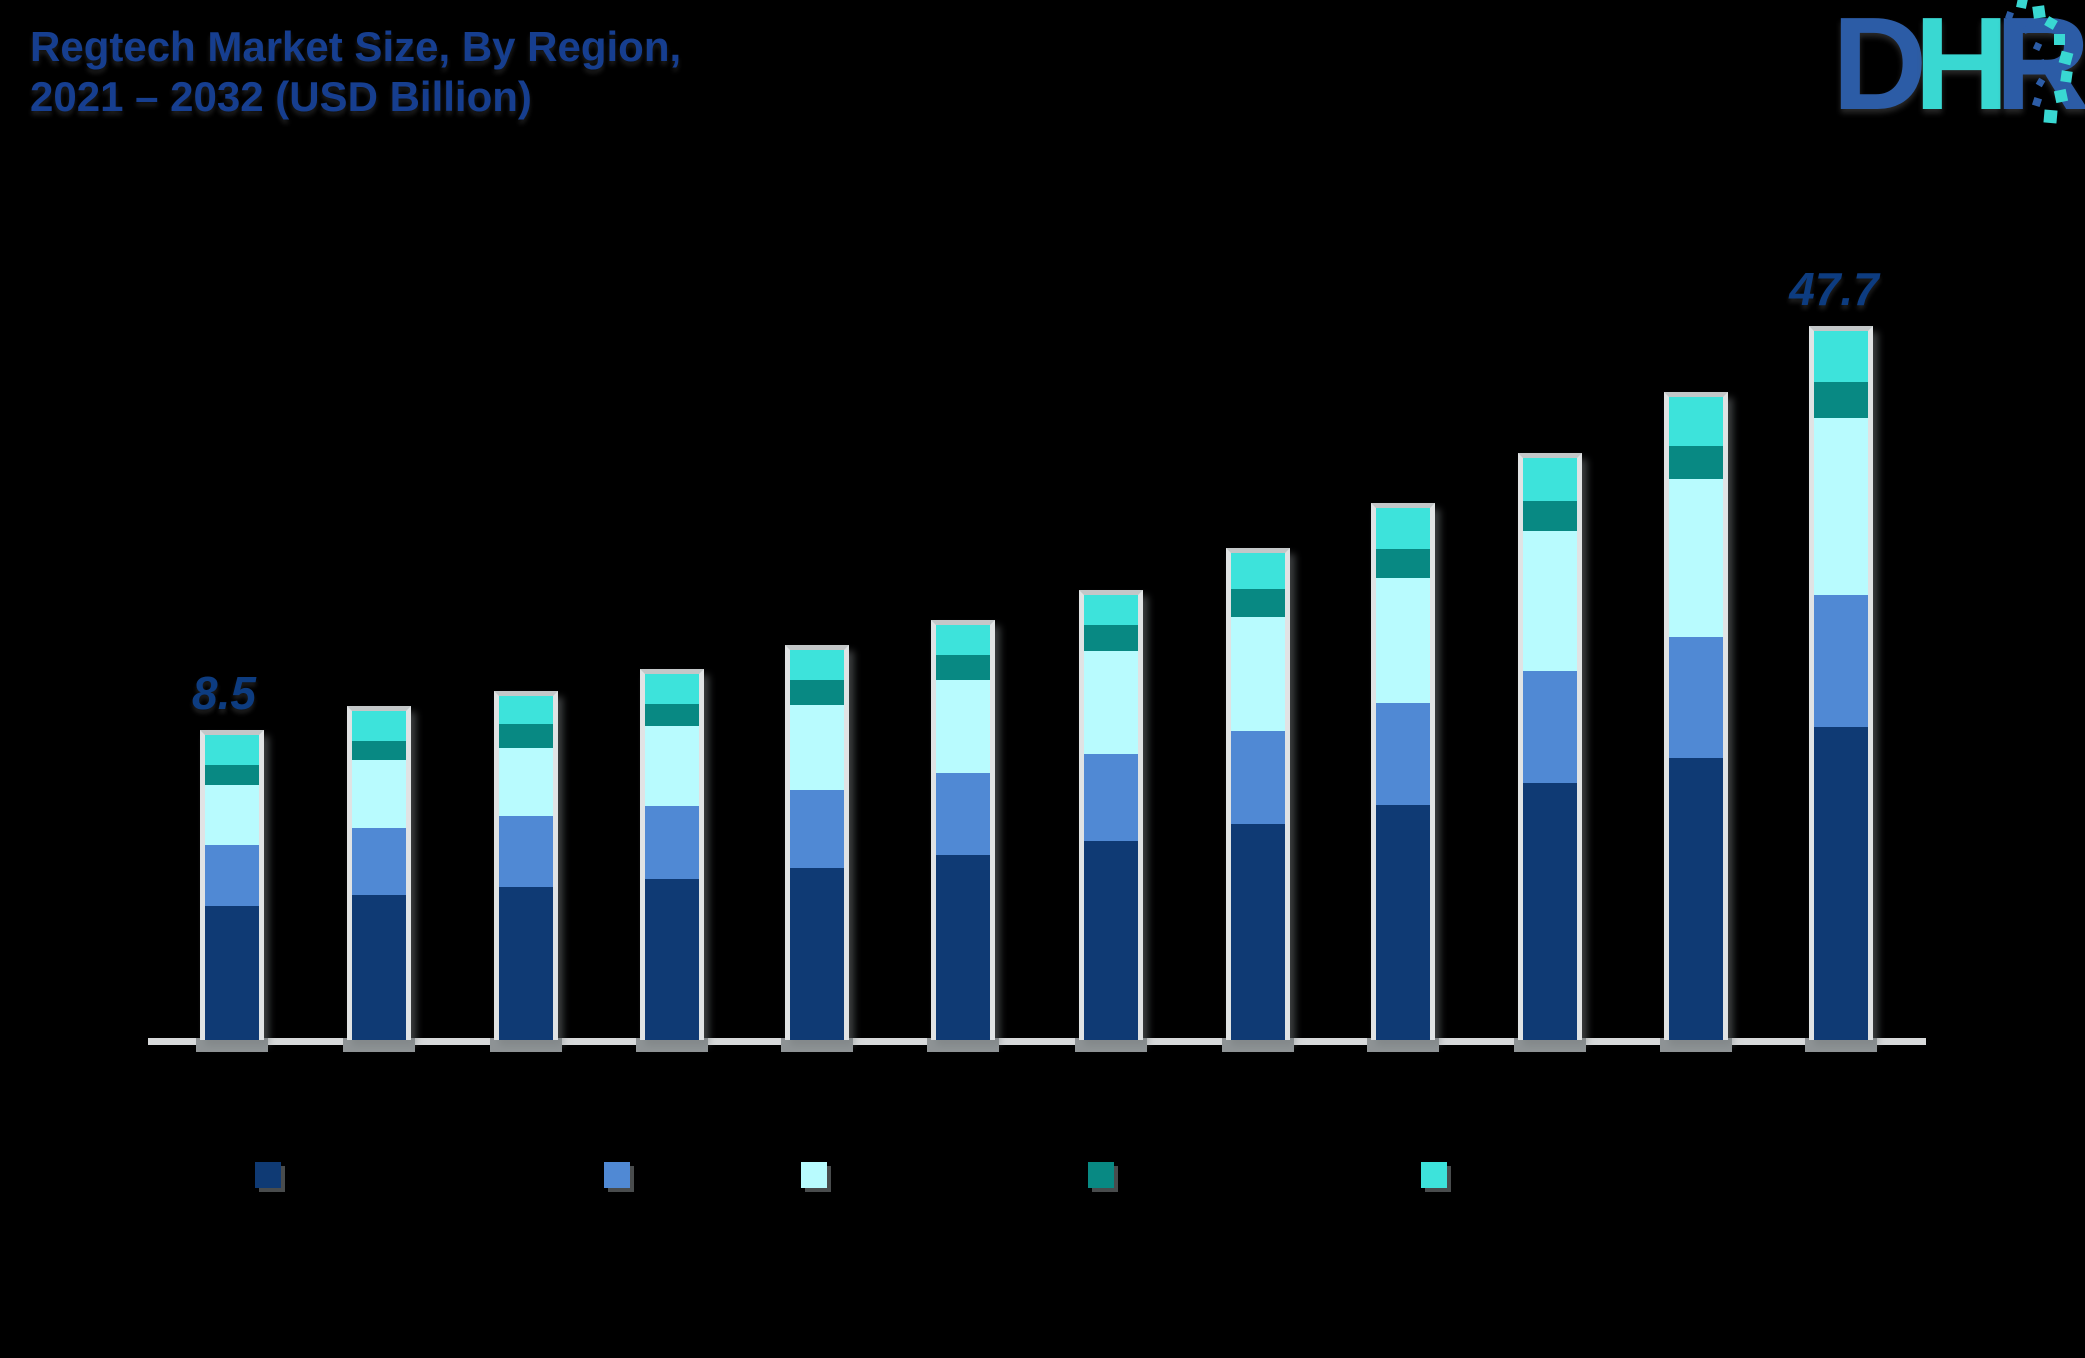 The image size is (2085, 1358). I want to click on bar-segment-teal-2028, so click(1258, 571).